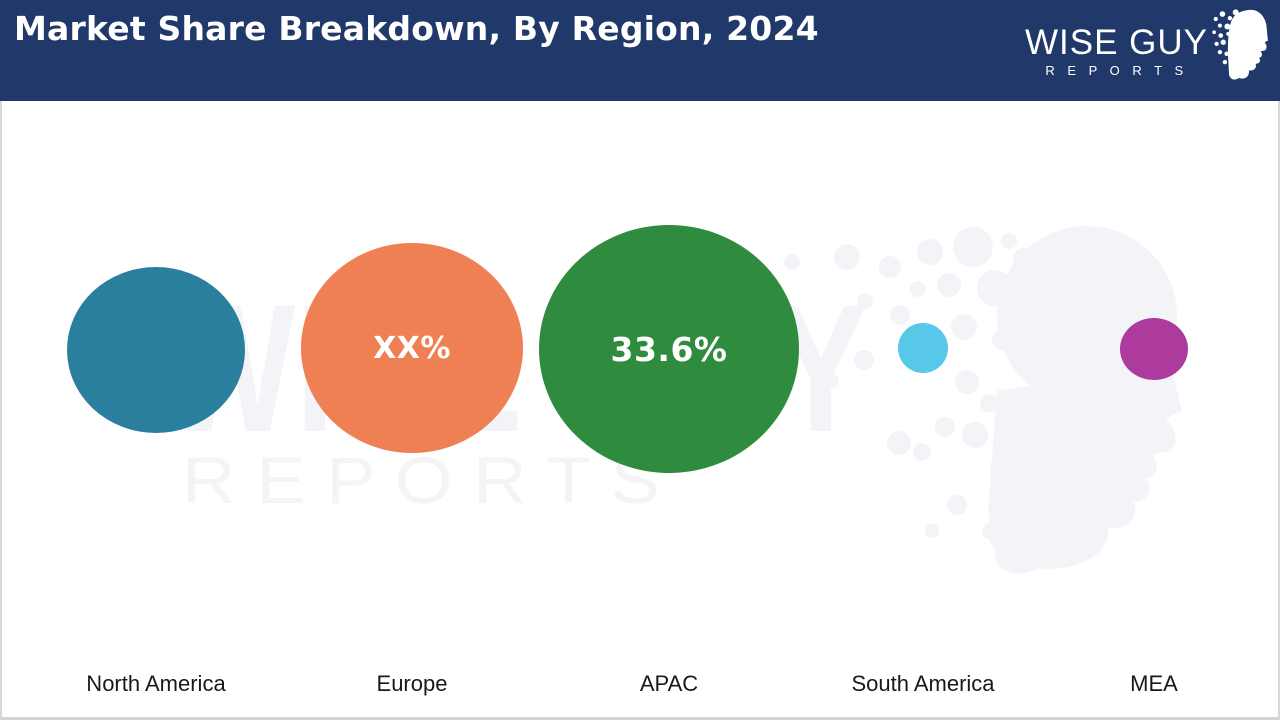  What do you see at coordinates (1240, 44) in the screenshot?
I see `head-profile-icon` at bounding box center [1240, 44].